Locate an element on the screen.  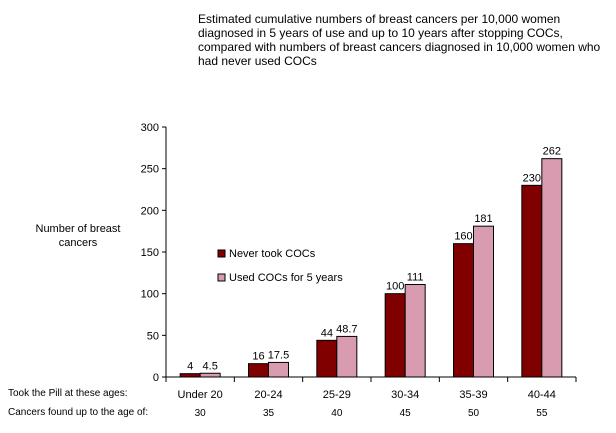
y-tick-label: 250 is located at coordinates (150, 170).